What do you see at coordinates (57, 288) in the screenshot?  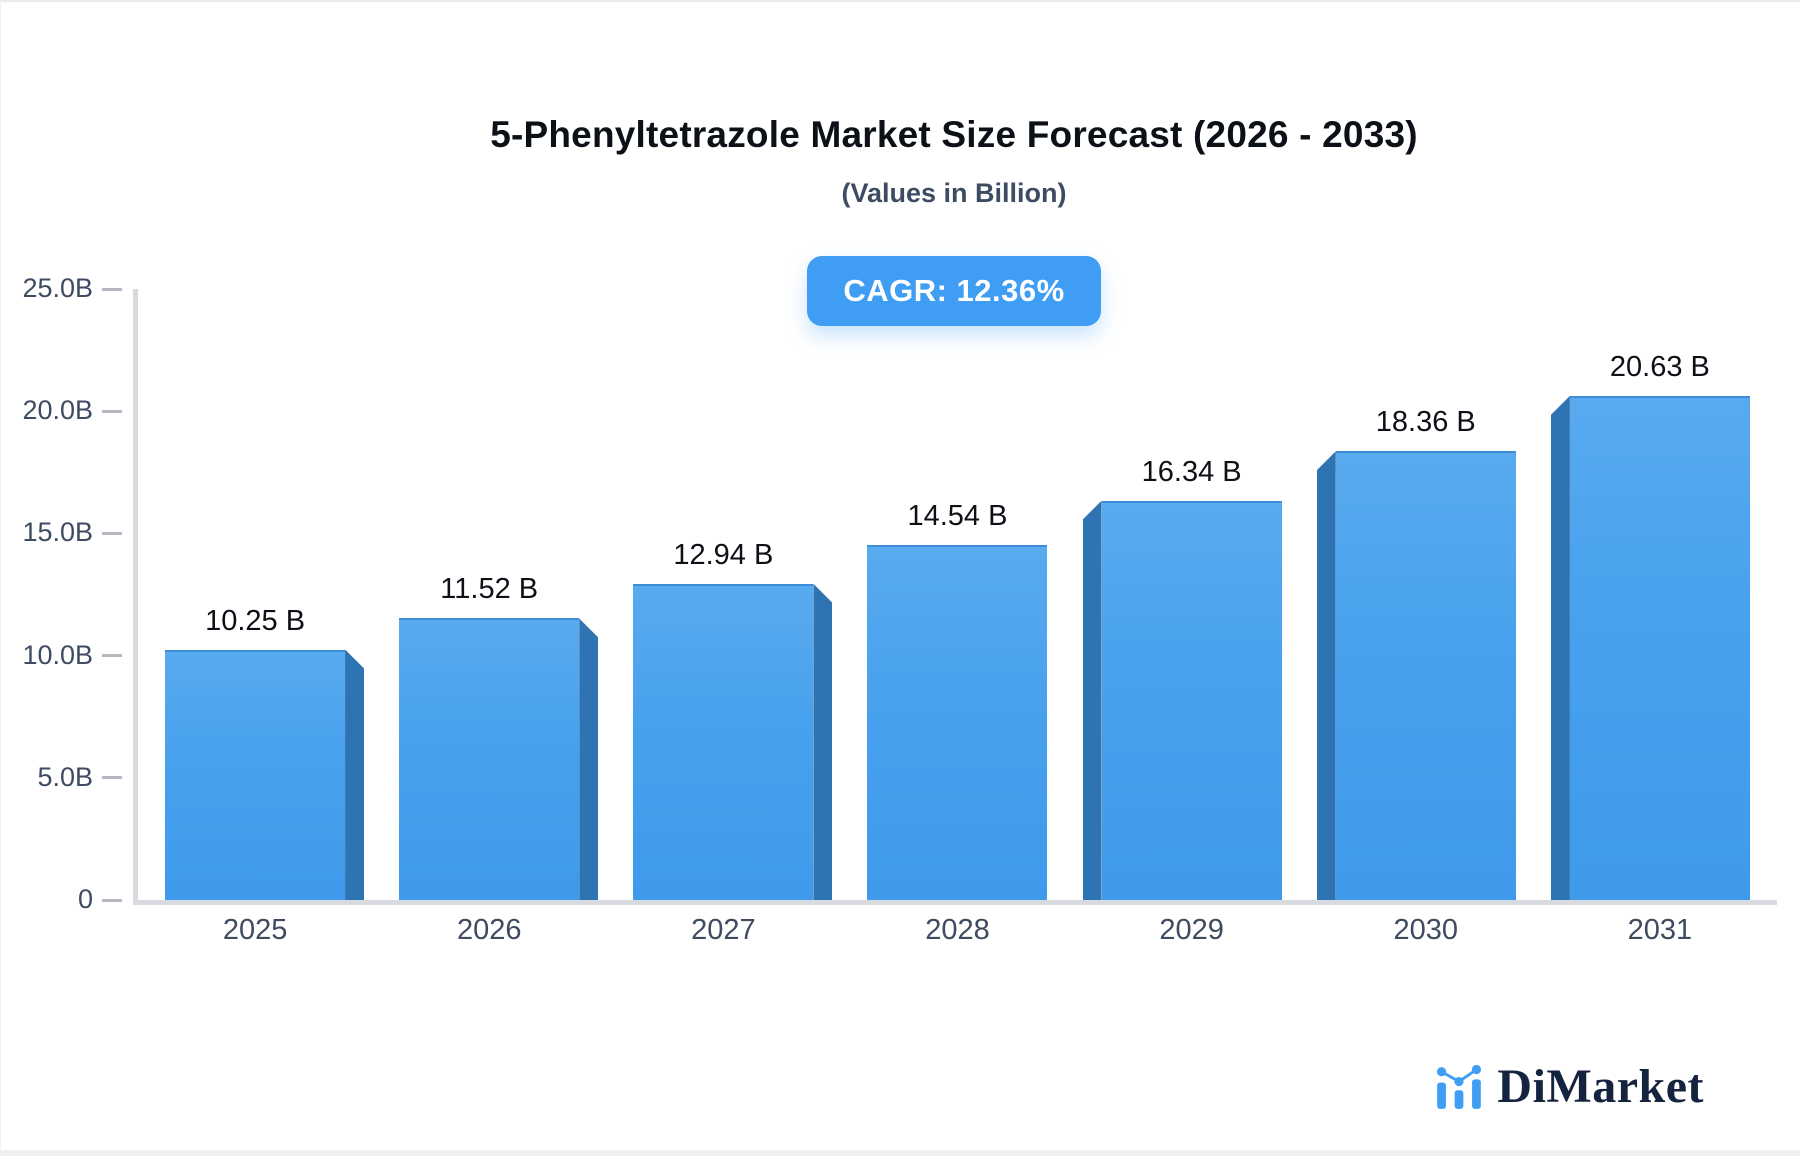 I see `y-axis-label: 25.0B` at bounding box center [57, 288].